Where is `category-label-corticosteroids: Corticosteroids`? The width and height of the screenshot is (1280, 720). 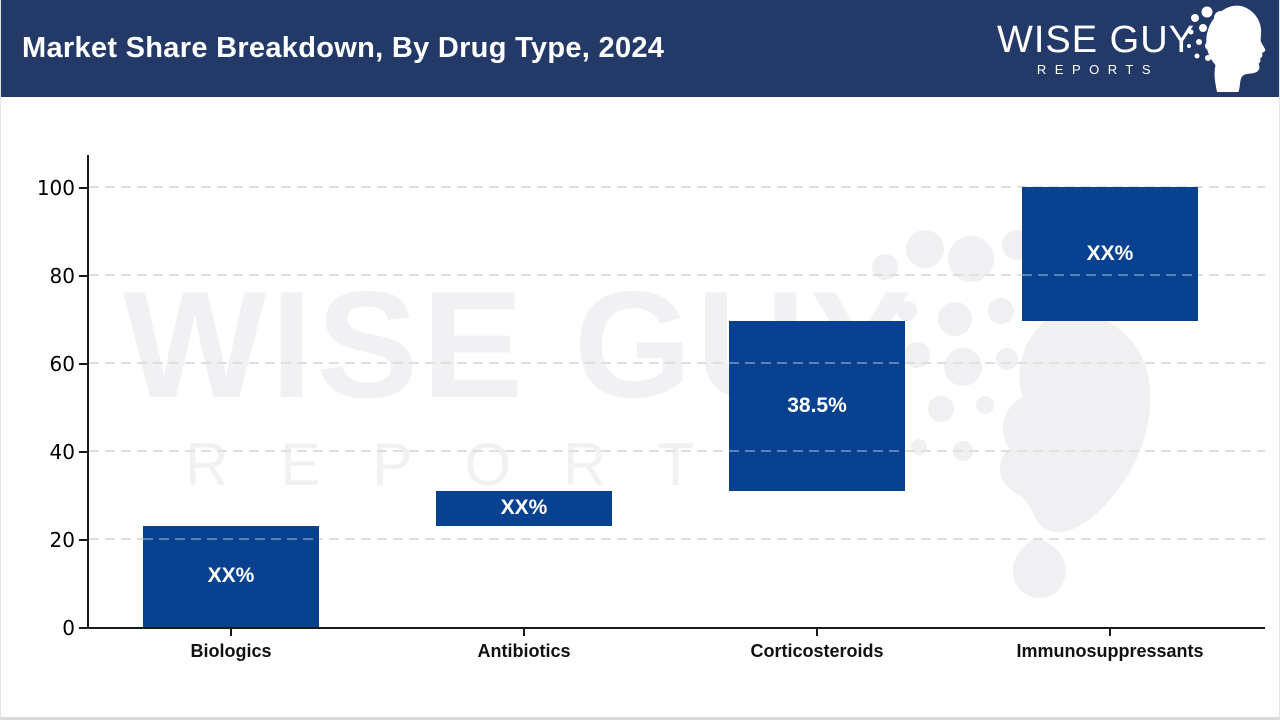 category-label-corticosteroids: Corticosteroids is located at coordinates (817, 651).